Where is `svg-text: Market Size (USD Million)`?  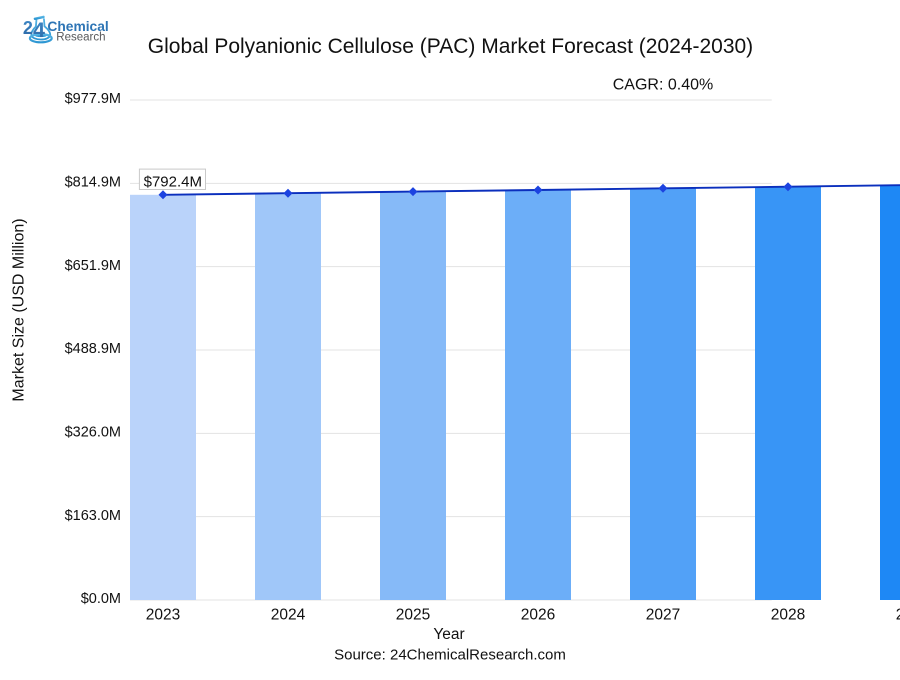
svg-text: Market Size (USD Million) is located at coordinates (19, 309).